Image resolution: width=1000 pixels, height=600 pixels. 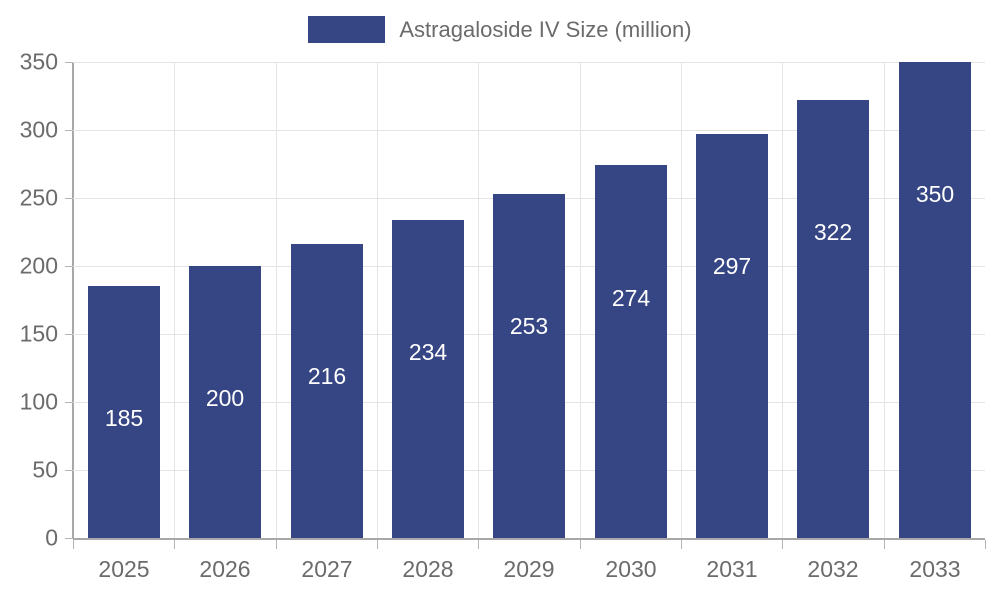 I want to click on bar-2026, so click(x=225, y=402).